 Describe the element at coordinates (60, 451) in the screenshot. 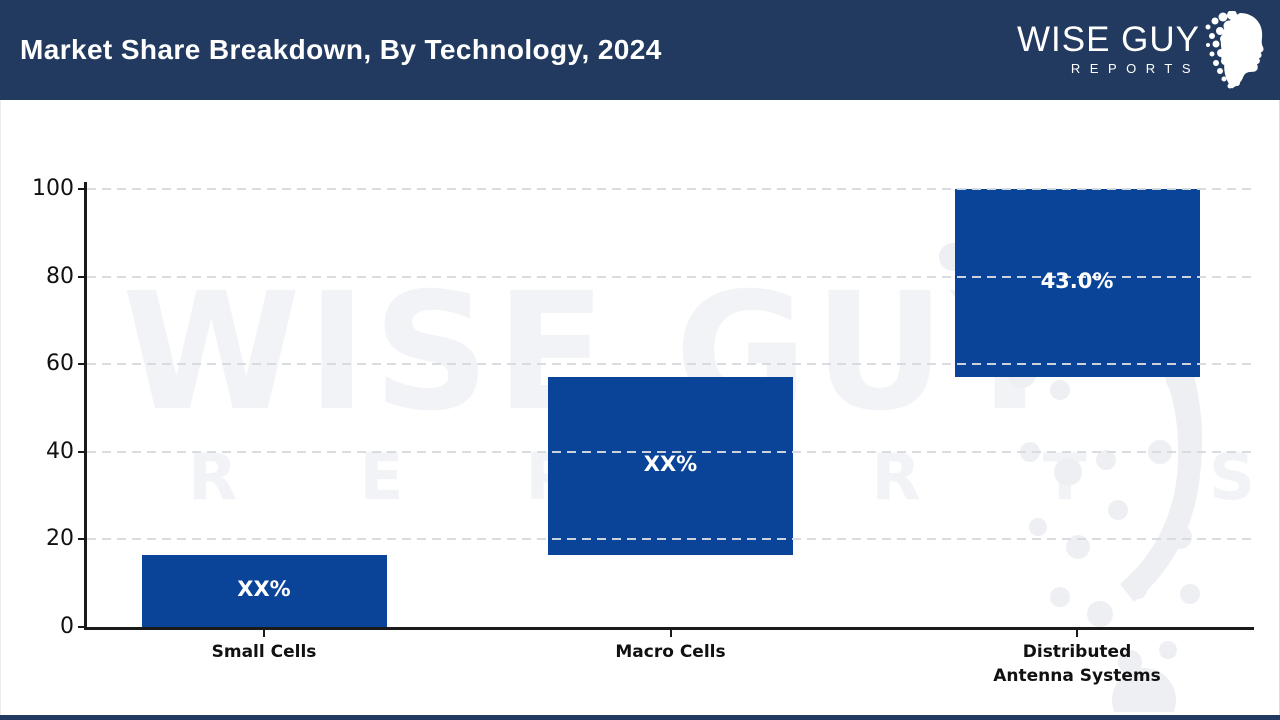

I see `y-tick-label-40: 40` at that location.